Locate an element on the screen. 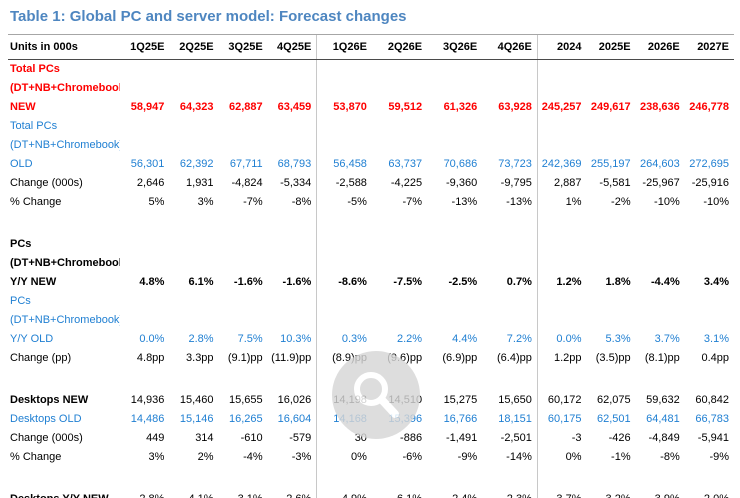 Image resolution: width=740 pixels, height=498 pixels. cell: -7% is located at coordinates (253, 202).